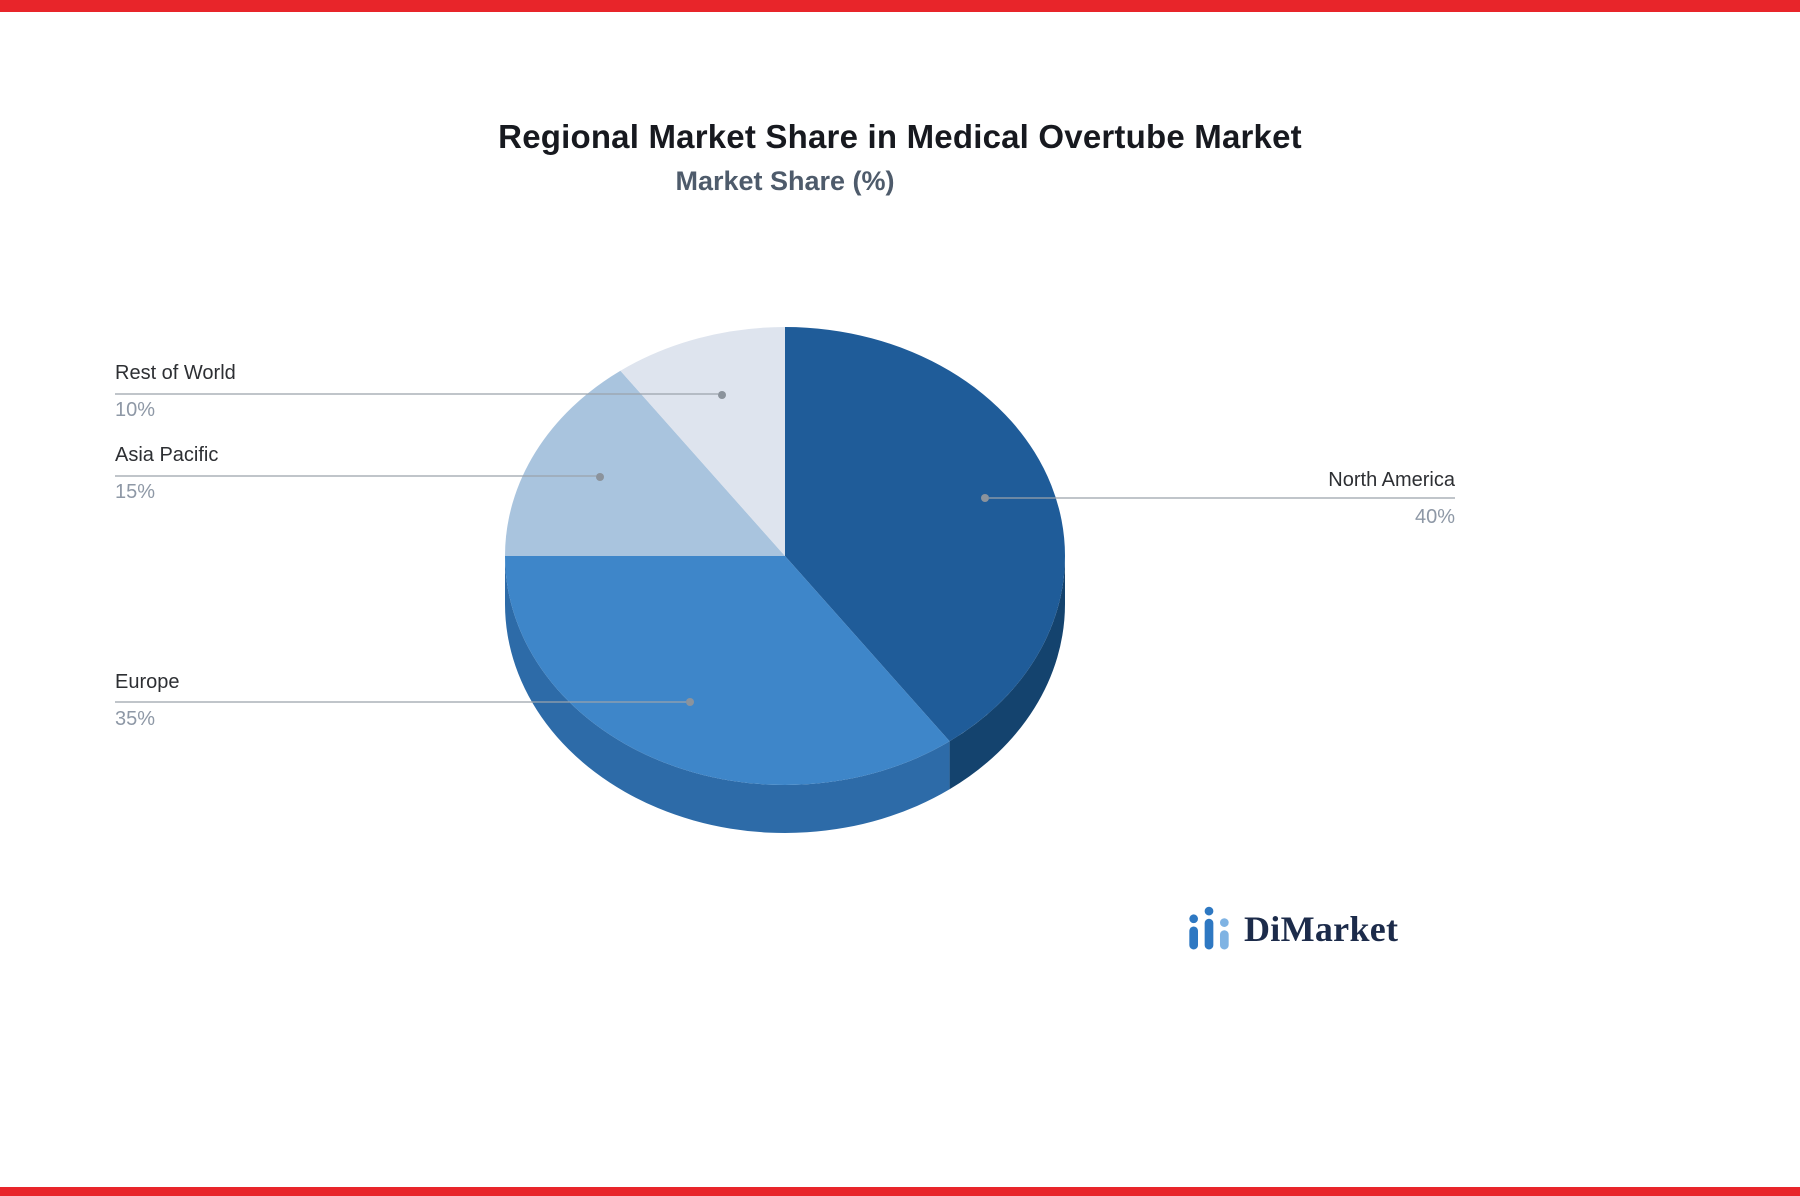 Image resolution: width=1800 pixels, height=1196 pixels. What do you see at coordinates (785, 181) in the screenshot?
I see `chart-subtitle: Market Share (%)` at bounding box center [785, 181].